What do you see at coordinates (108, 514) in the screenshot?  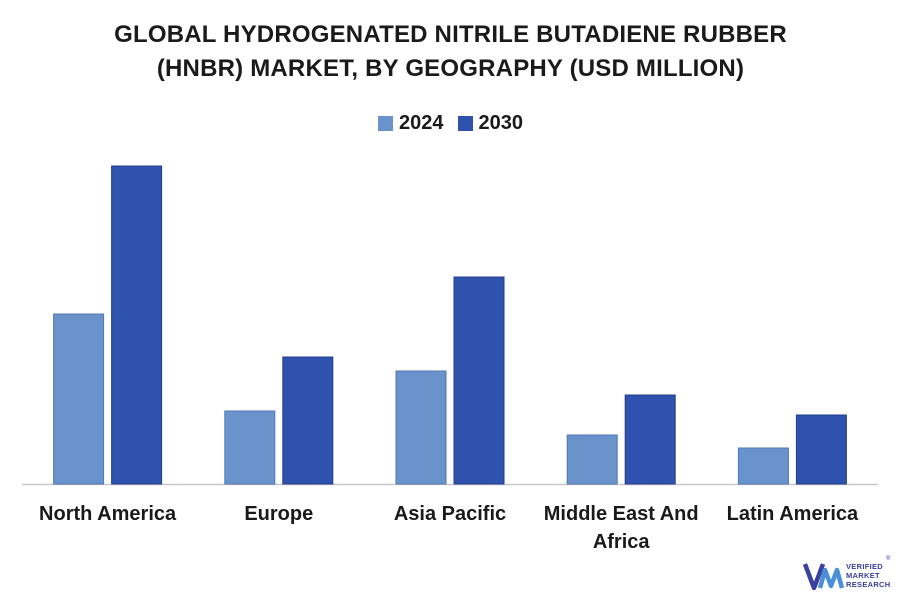 I see `category-label-north-america: North America` at bounding box center [108, 514].